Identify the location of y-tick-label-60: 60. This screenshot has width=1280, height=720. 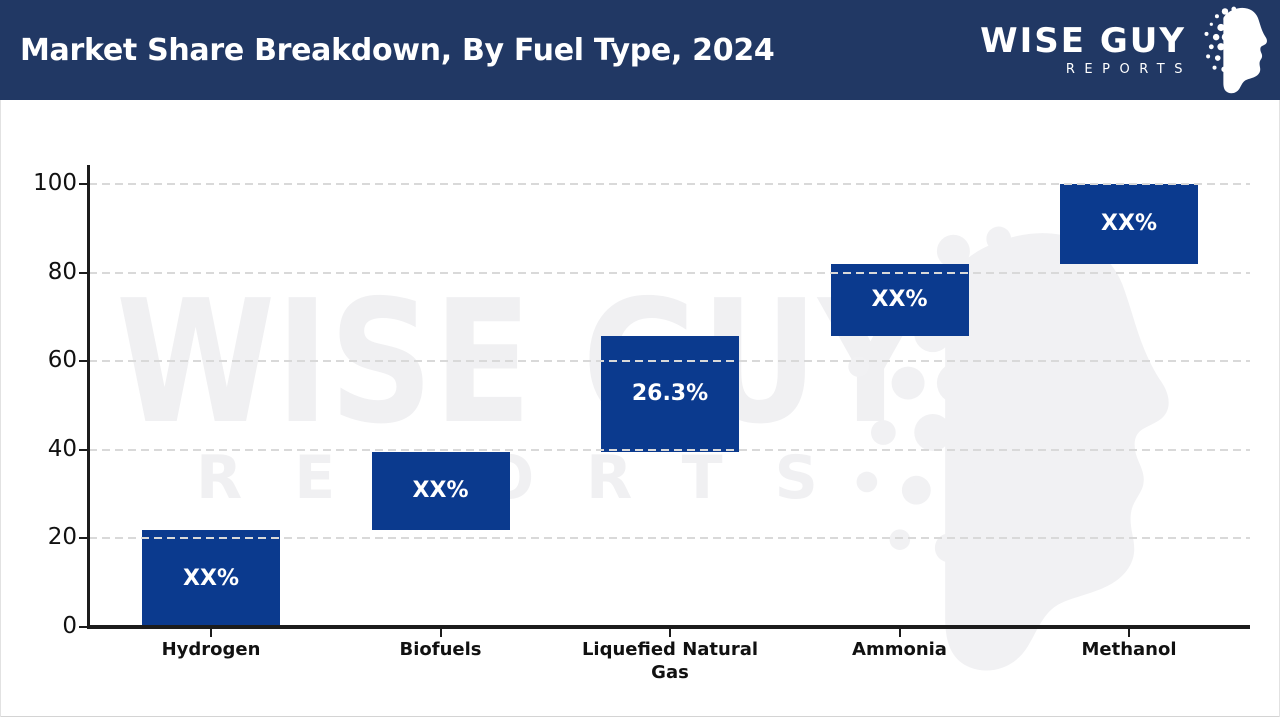
(62, 360).